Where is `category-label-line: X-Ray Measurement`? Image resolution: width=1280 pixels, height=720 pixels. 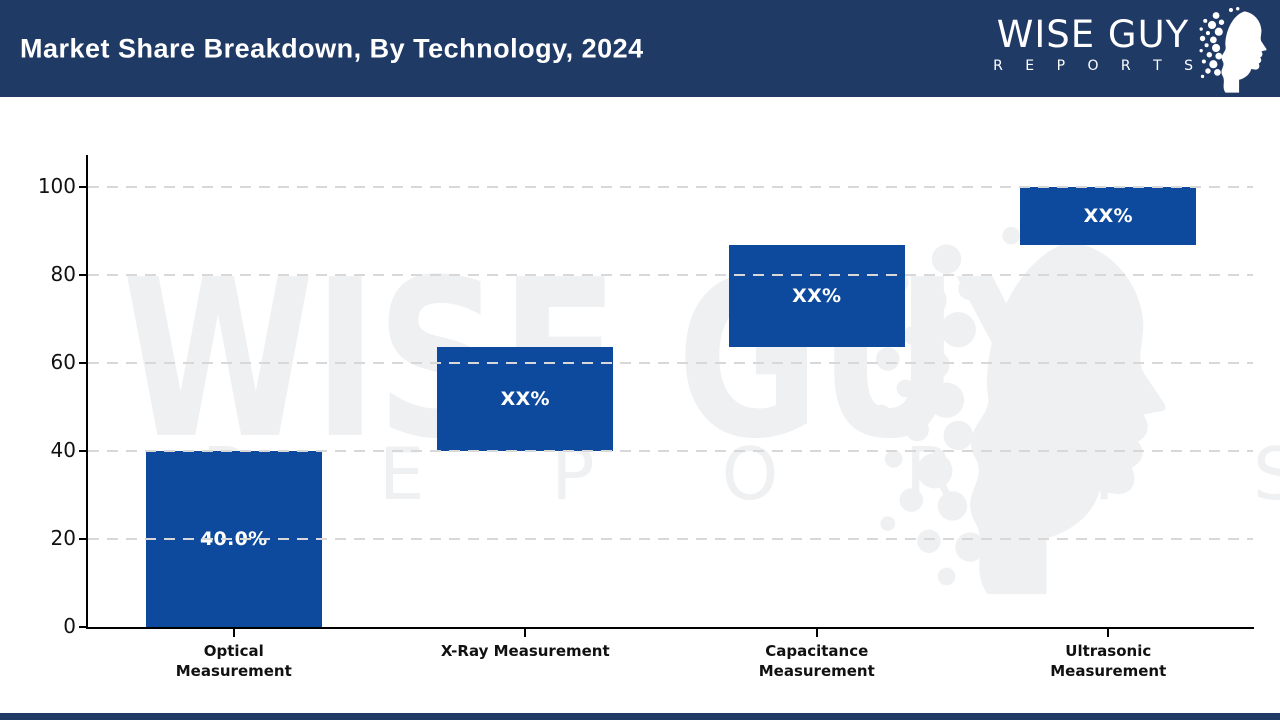 category-label-line: X-Ray Measurement is located at coordinates (525, 651).